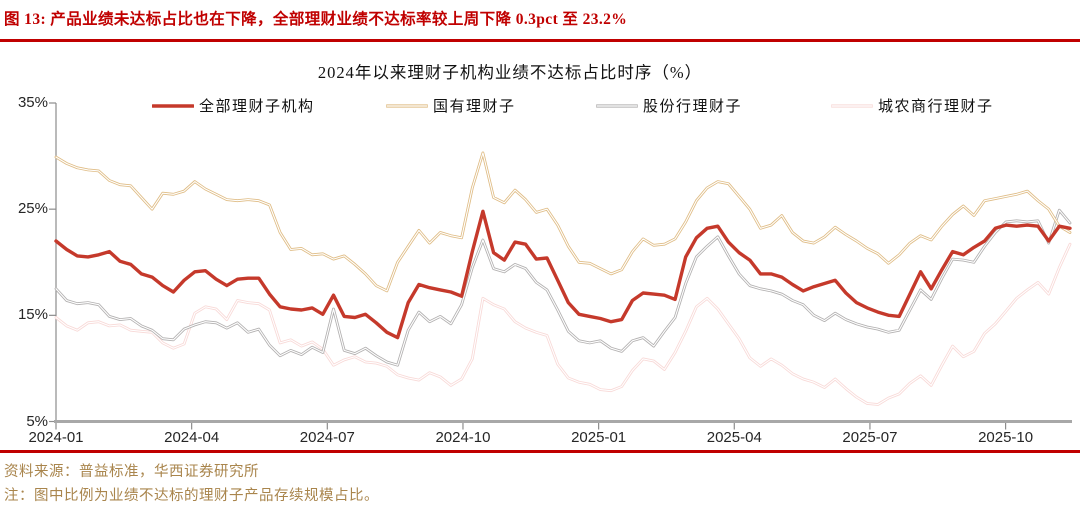  I want to click on x-tick-label: 2025-04, so click(734, 437).